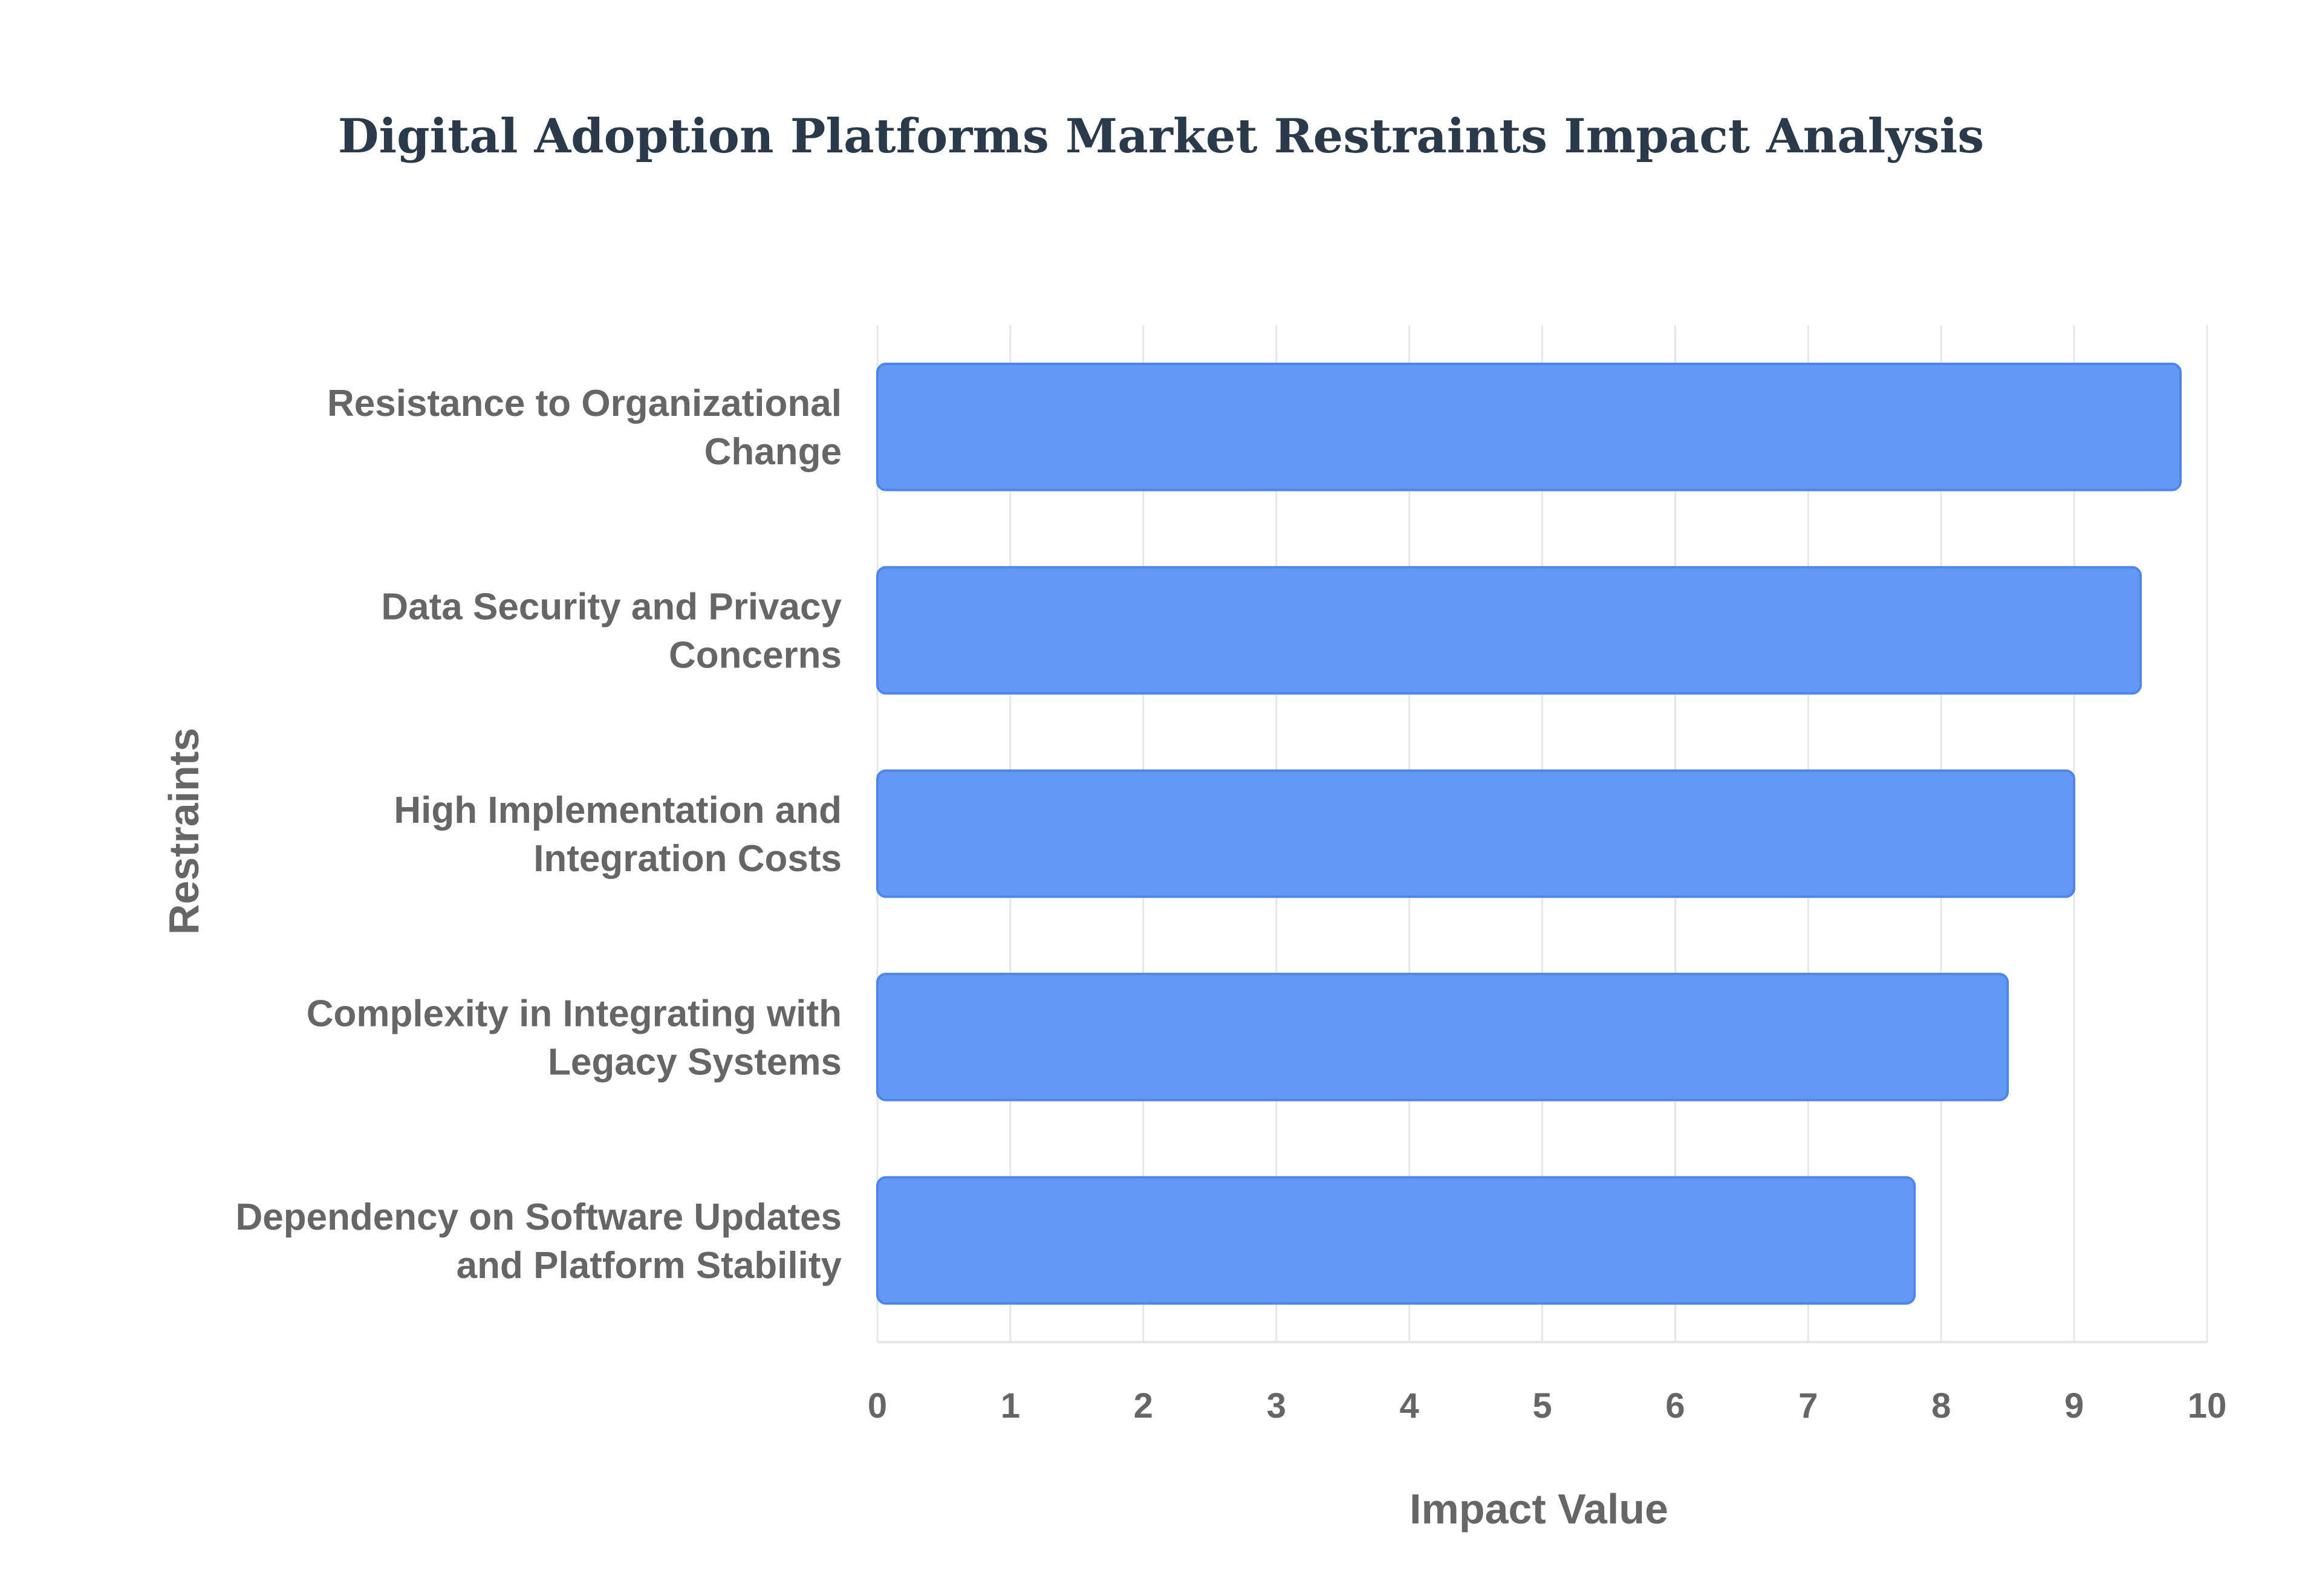  What do you see at coordinates (649, 1265) in the screenshot?
I see `category-label: and Platform Stability` at bounding box center [649, 1265].